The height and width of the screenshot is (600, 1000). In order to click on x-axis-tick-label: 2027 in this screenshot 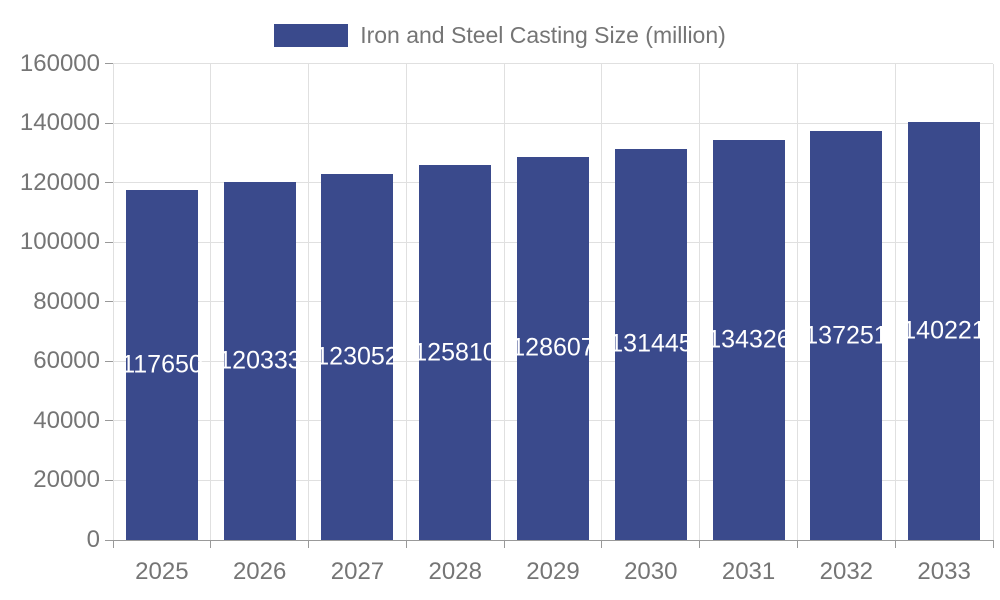, I will do `click(357, 571)`.